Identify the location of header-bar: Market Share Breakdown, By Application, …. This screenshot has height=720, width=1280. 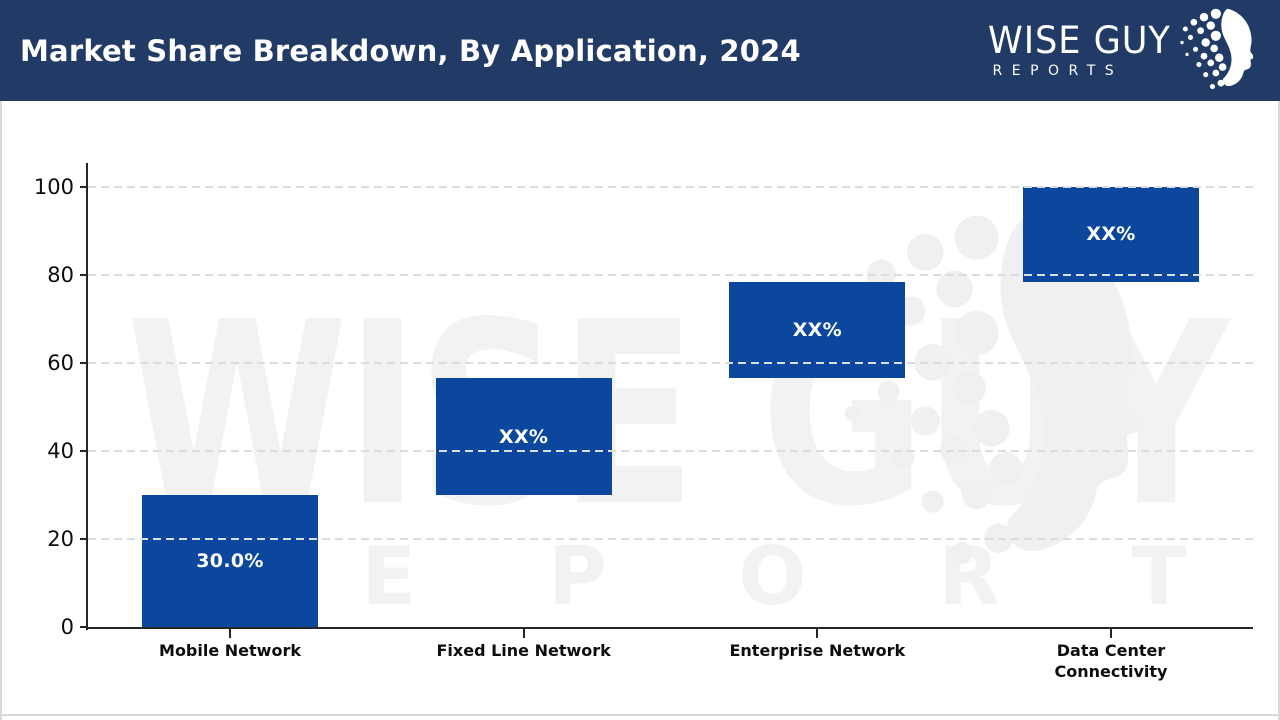
(640, 50).